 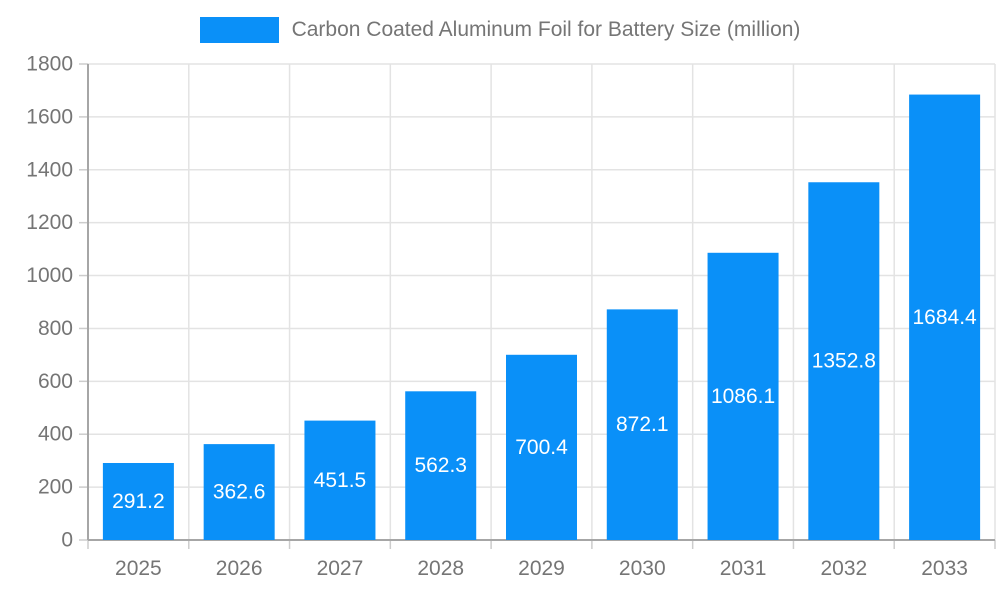 What do you see at coordinates (440, 568) in the screenshot?
I see `x-tick-label: 2028` at bounding box center [440, 568].